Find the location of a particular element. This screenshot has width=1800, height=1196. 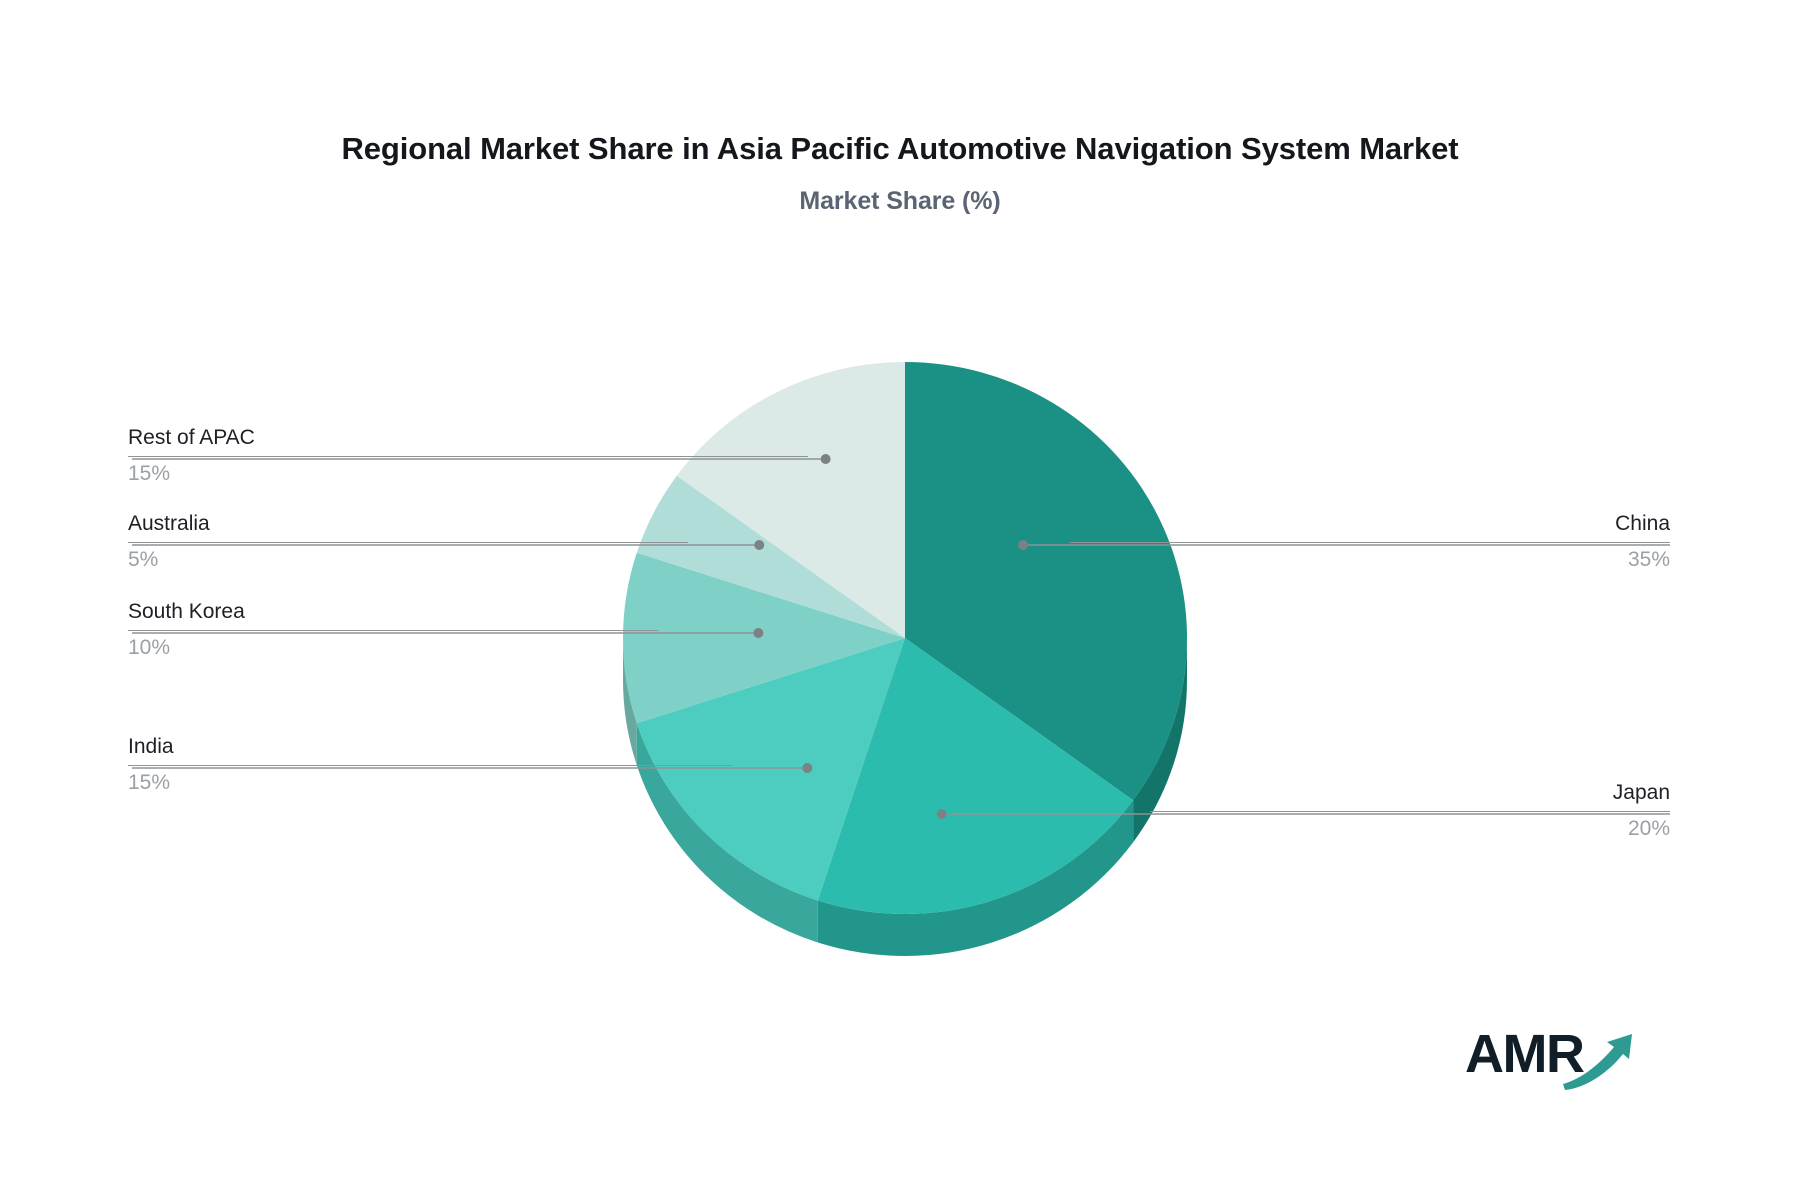

callout-india: India 15% is located at coordinates (430, 765).